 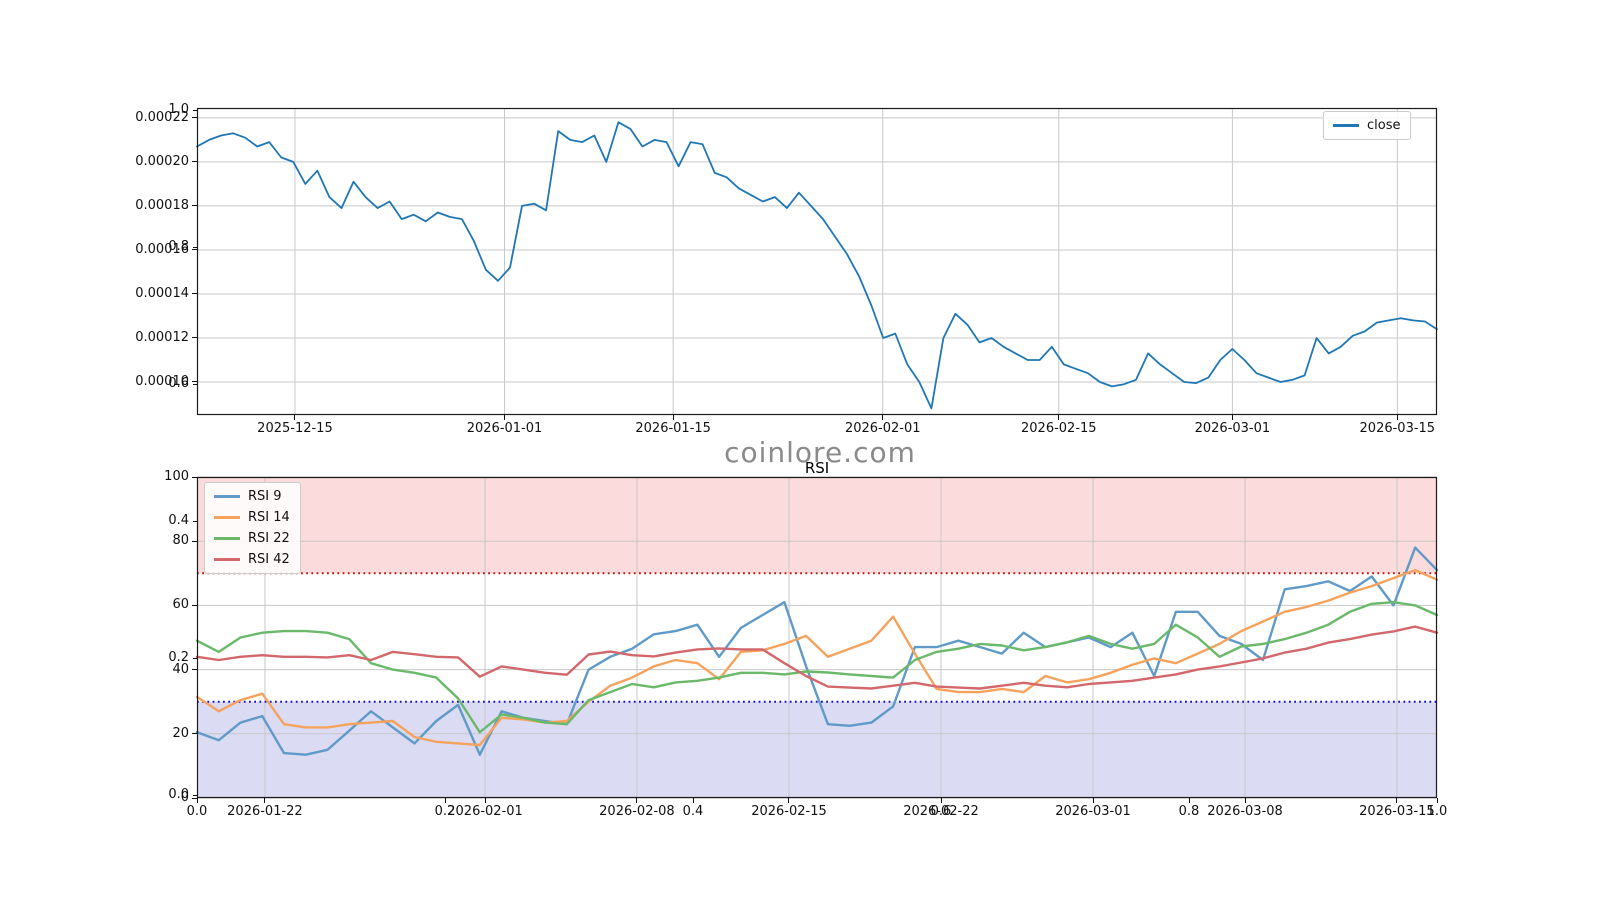 I want to click on price-x-tick-label: 2026-02-01, so click(x=882, y=428).